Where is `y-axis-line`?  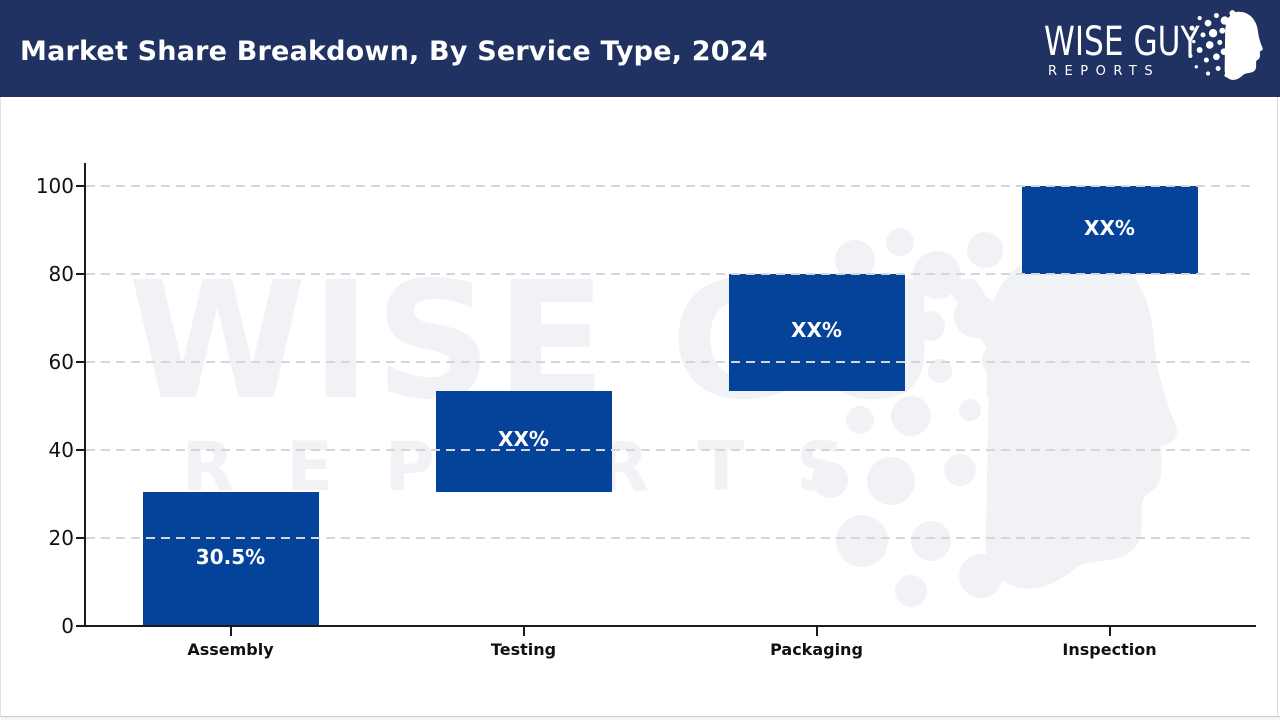 y-axis-line is located at coordinates (85, 395).